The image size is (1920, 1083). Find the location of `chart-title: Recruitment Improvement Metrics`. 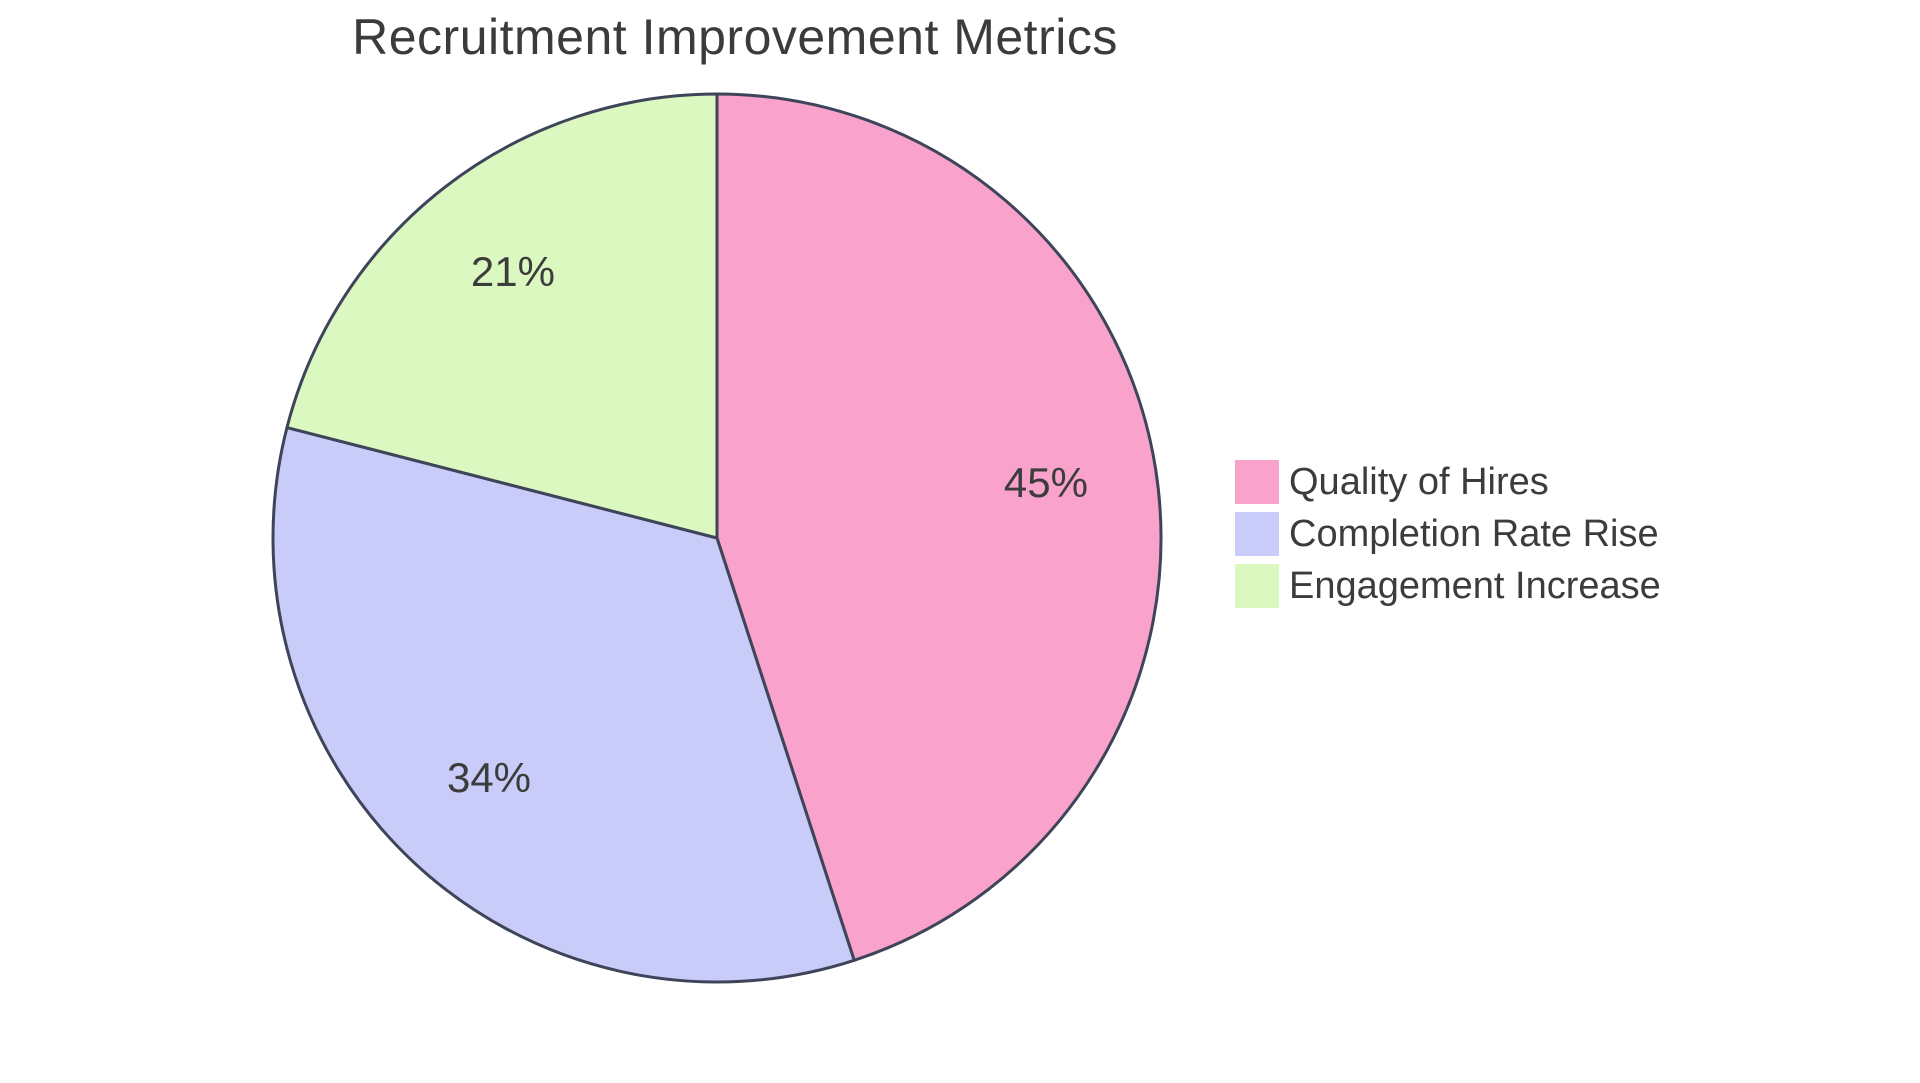

chart-title: Recruitment Improvement Metrics is located at coordinates (735, 37).